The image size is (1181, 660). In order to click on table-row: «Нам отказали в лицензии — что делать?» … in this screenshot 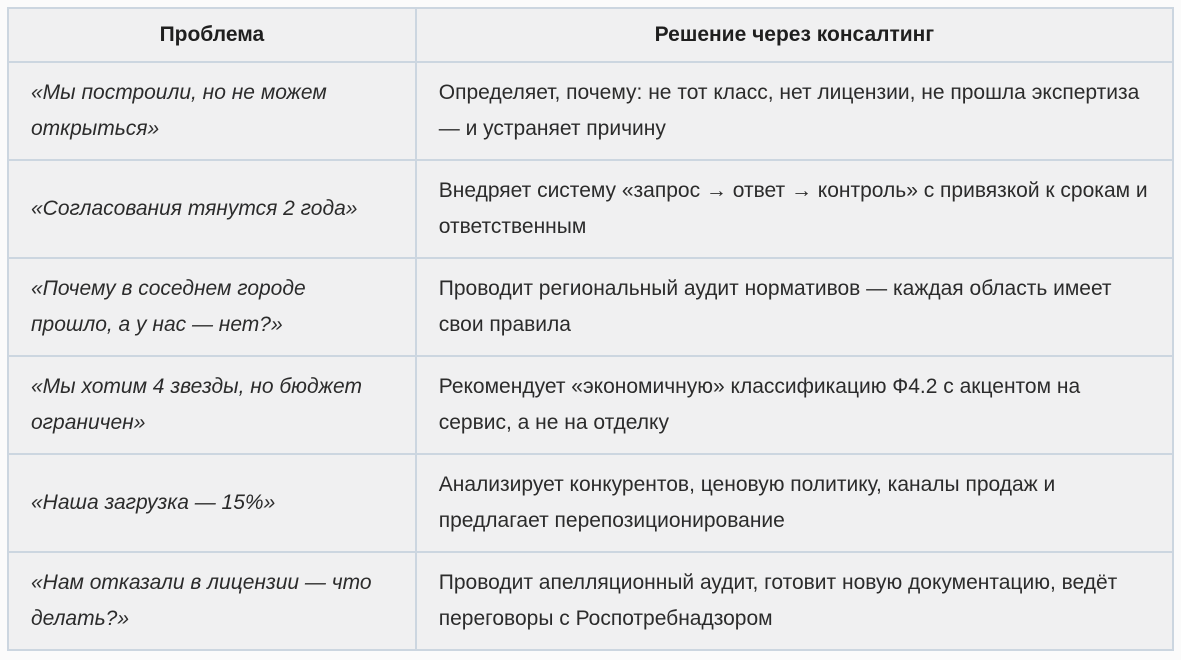, I will do `click(591, 601)`.